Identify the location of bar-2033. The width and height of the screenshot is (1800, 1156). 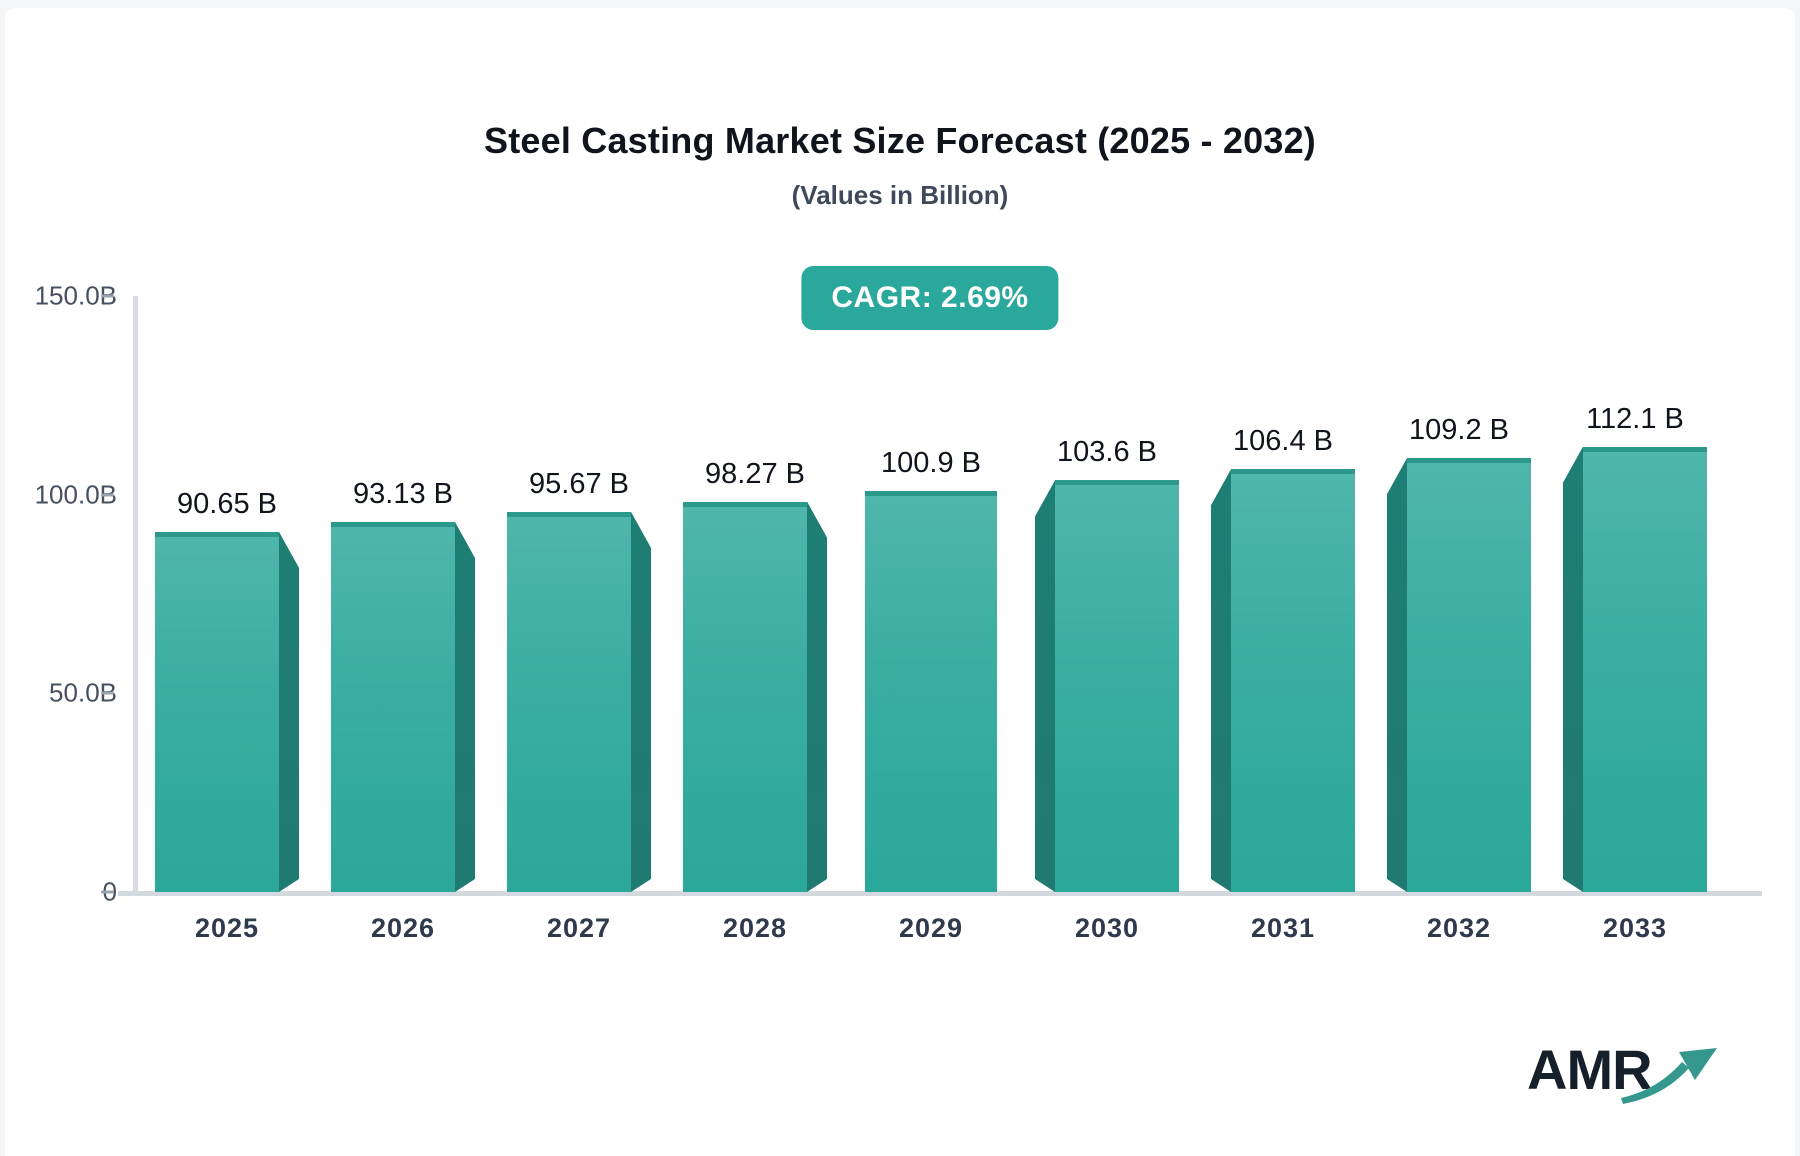
(1635, 669).